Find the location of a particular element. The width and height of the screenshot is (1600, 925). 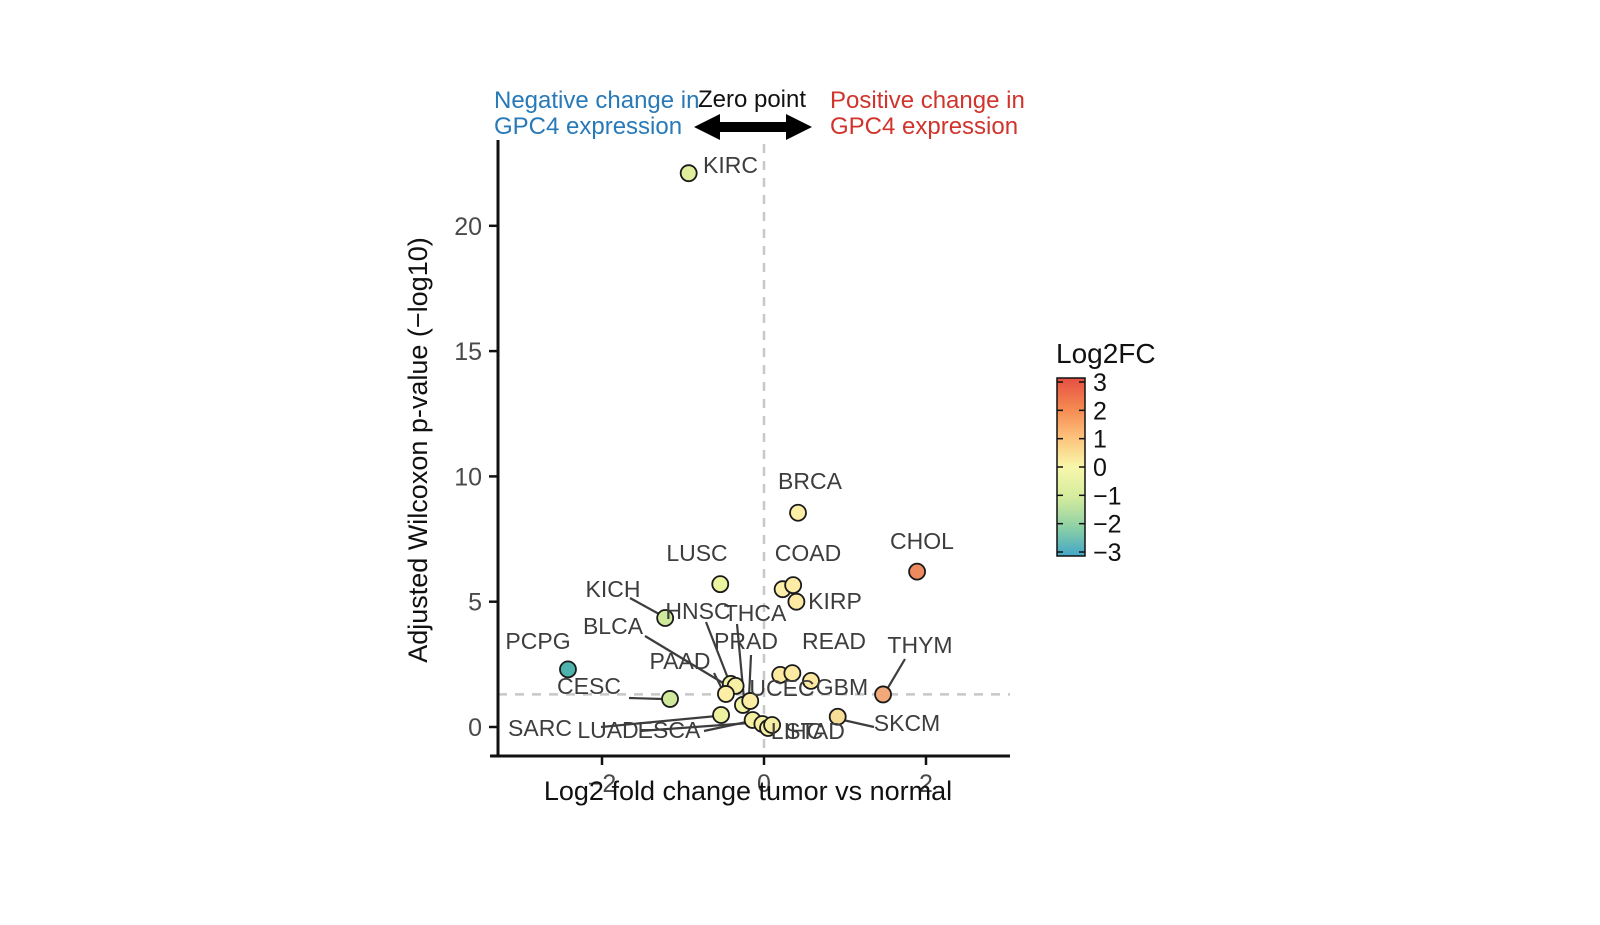

point-label-lusc: LUSC is located at coordinates (696, 553).